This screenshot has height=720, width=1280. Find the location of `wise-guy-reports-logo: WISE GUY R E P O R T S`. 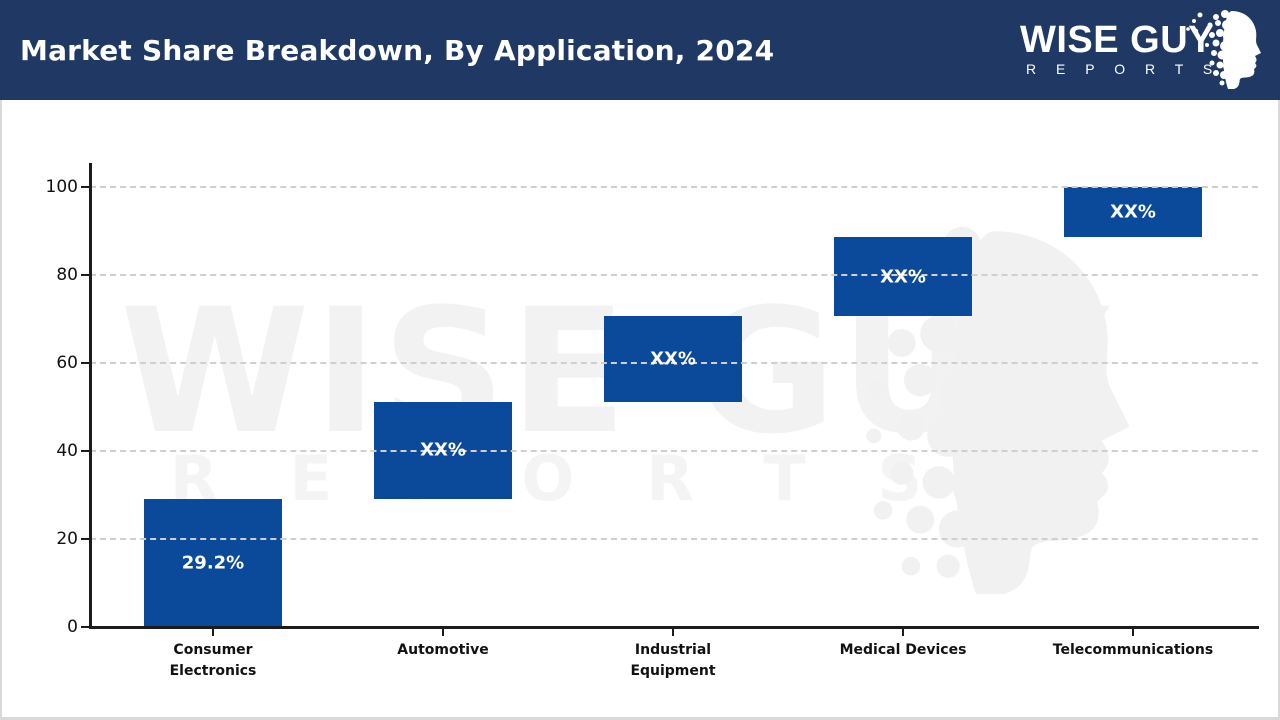

wise-guy-reports-logo: WISE GUY R E P O R T S is located at coordinates (1140, 49).